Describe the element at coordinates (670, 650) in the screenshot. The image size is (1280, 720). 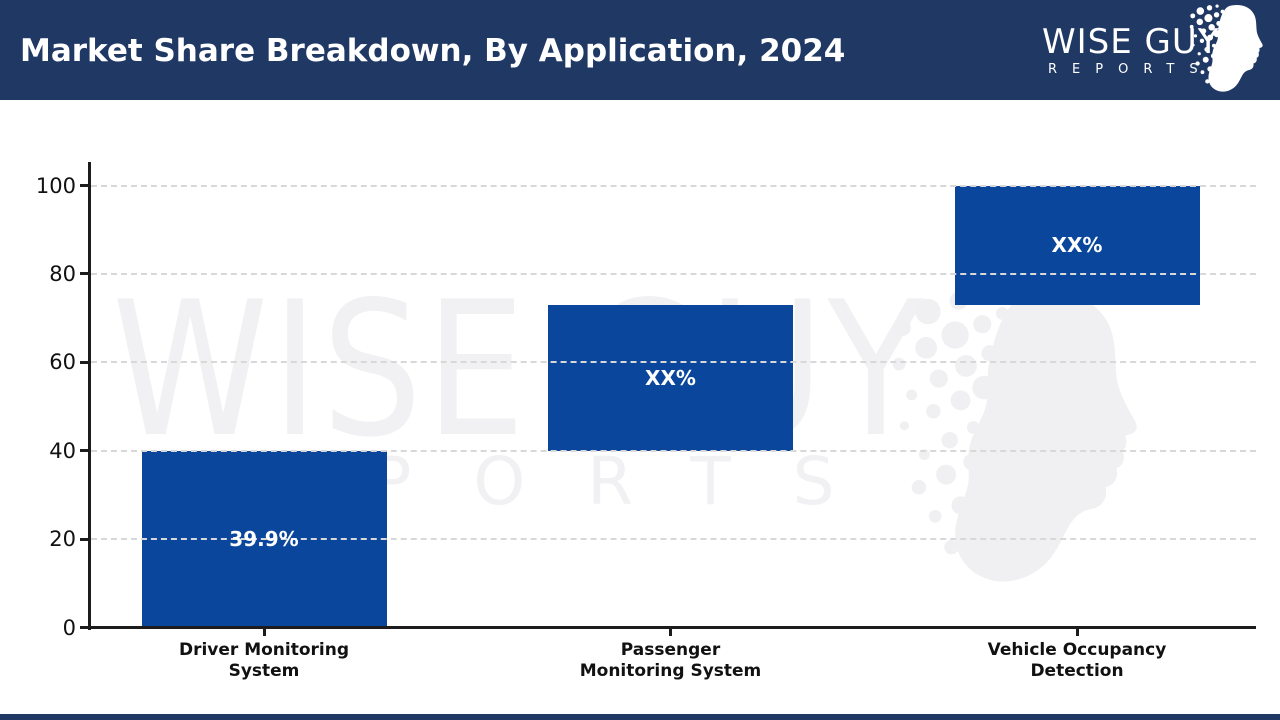
I see `x-category-label-line: Passenger` at that location.